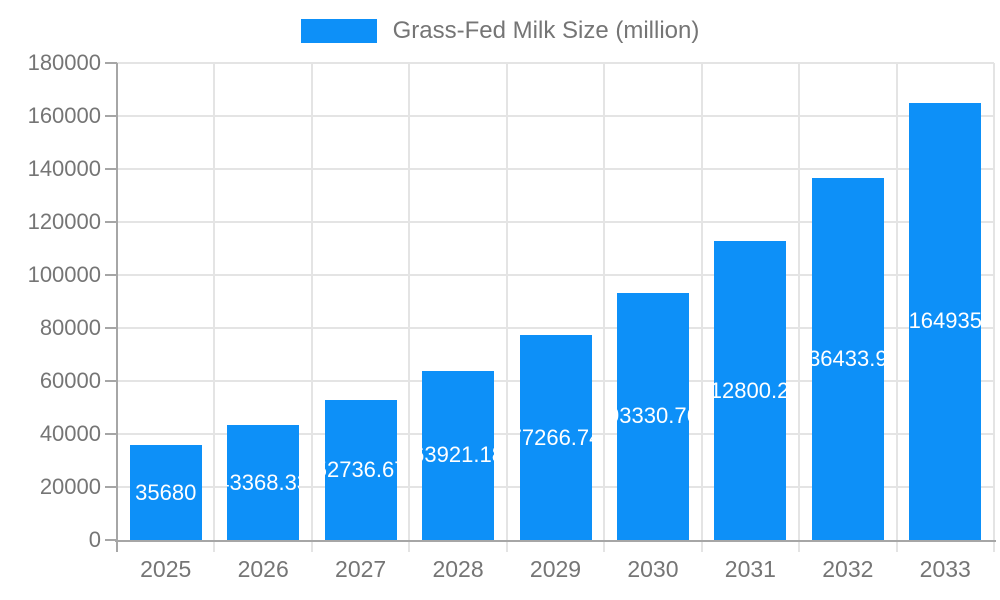 The width and height of the screenshot is (1000, 600). I want to click on x-axis-line, so click(555, 541).